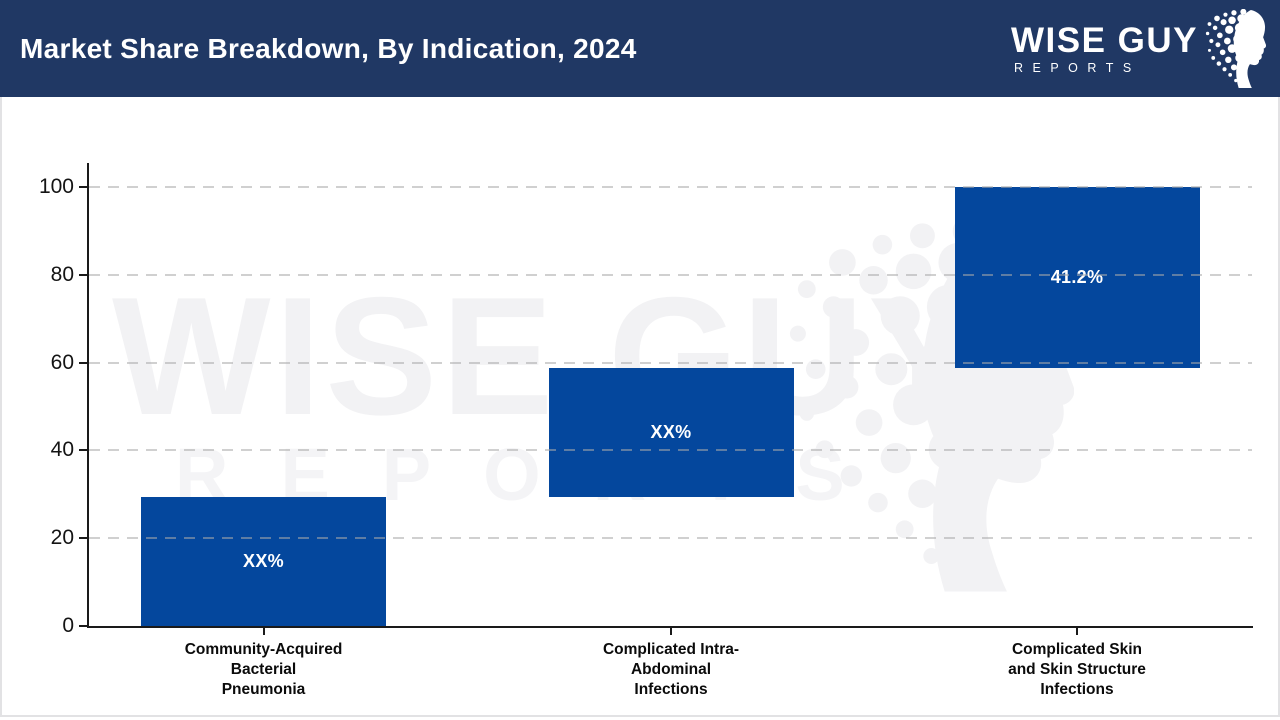 The image size is (1280, 720). I want to click on bar-segment-3: 41.2%, so click(1077, 277).